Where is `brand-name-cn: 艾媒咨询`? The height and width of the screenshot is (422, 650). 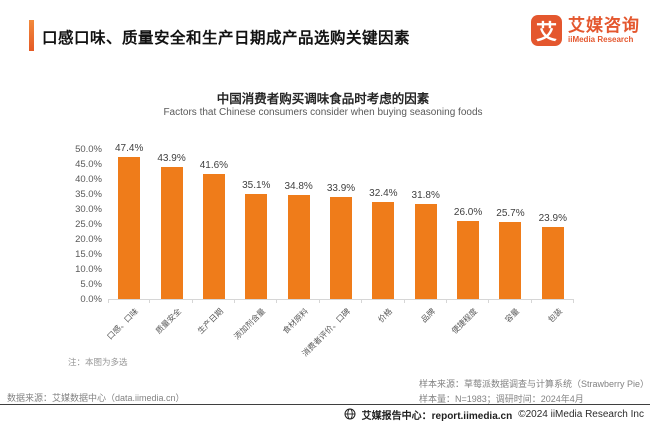
brand-name-cn: 艾媒咨询 is located at coordinates (604, 25).